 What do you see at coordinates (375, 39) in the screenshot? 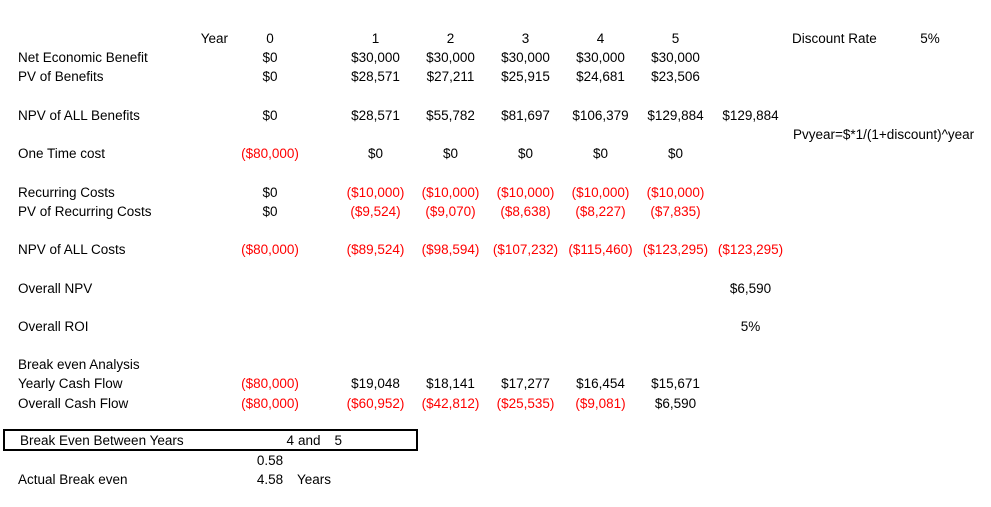
I see `year-col-1: 1` at bounding box center [375, 39].